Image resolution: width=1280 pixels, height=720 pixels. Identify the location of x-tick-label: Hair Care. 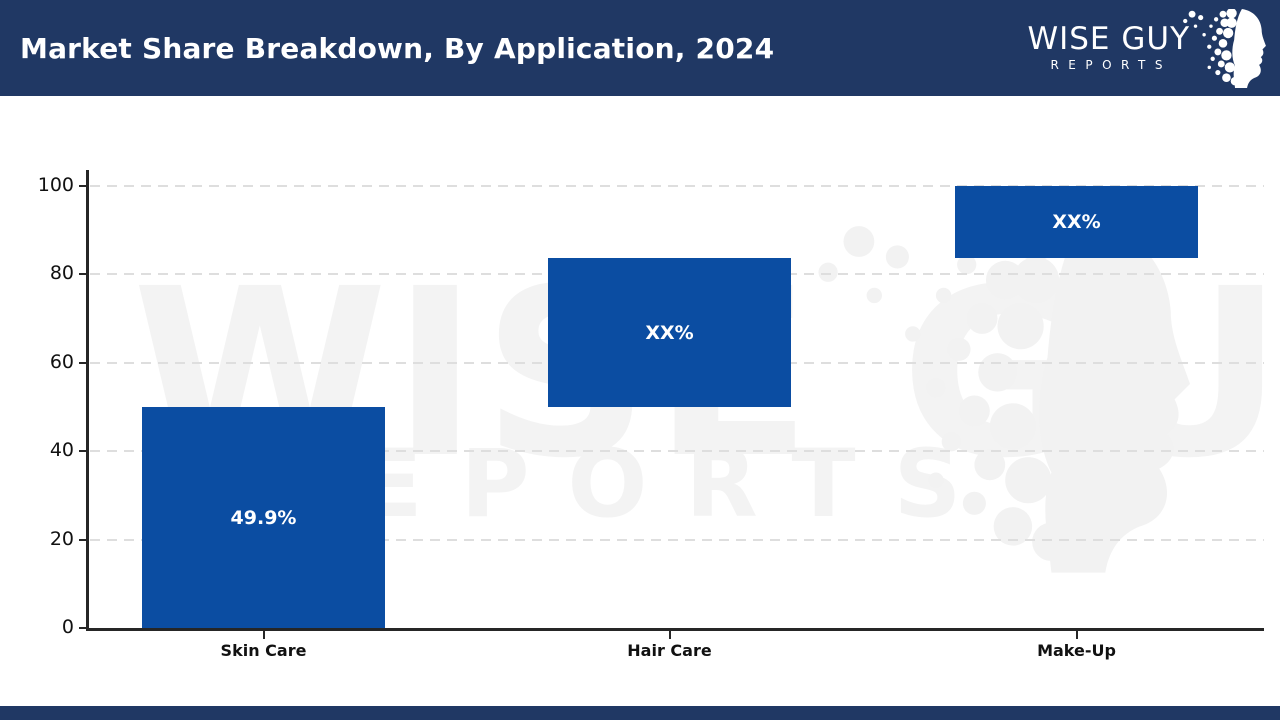
(669, 650).